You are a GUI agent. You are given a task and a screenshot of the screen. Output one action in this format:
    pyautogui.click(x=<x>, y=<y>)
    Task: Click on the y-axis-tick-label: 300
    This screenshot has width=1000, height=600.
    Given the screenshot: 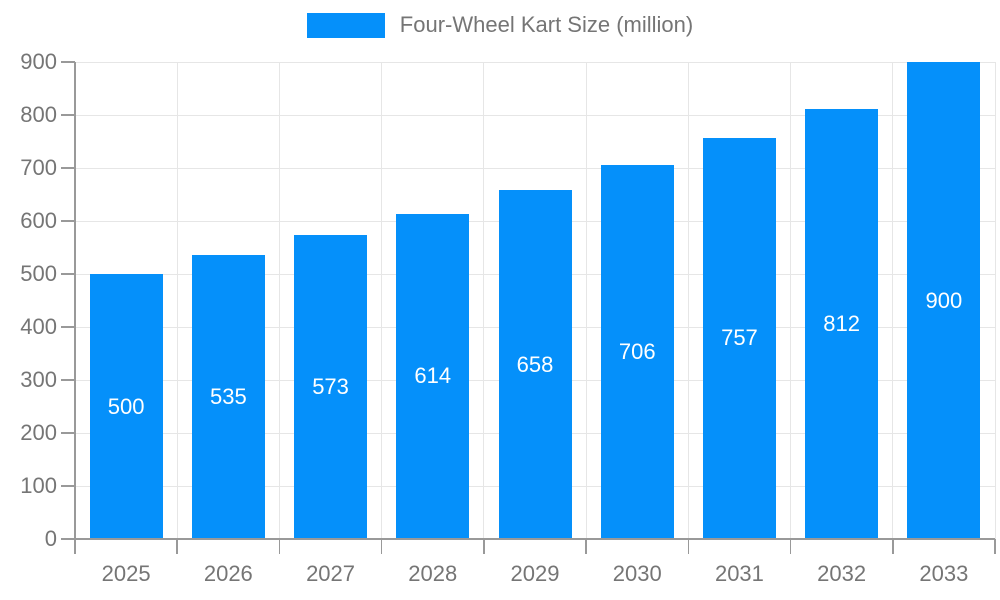 What is the action you would take?
    pyautogui.click(x=38, y=379)
    